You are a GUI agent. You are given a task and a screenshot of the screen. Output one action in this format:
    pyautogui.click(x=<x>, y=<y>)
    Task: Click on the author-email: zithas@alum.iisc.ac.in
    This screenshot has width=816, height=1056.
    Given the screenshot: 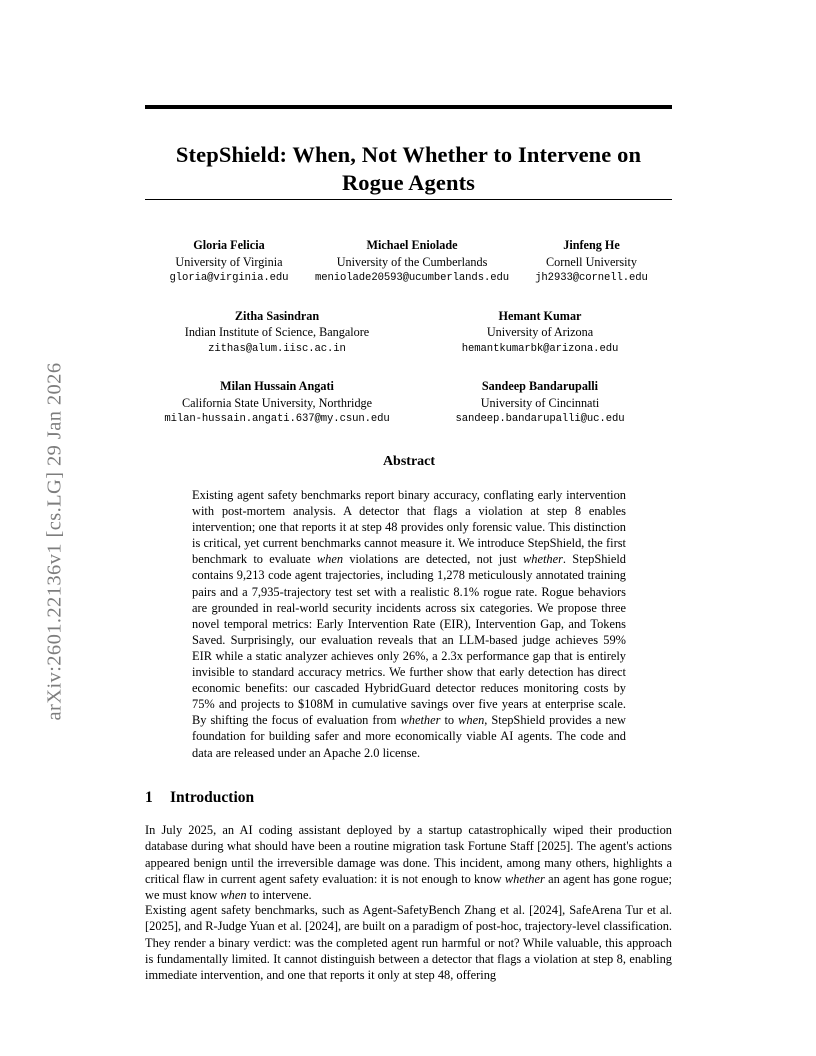 What is the action you would take?
    pyautogui.click(x=277, y=348)
    